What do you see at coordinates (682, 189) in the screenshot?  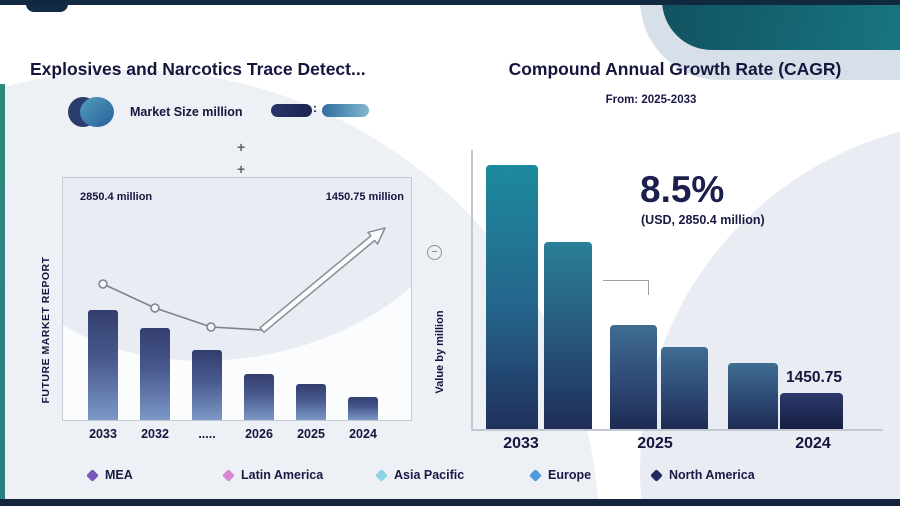 I see `cagr-value: 8.5%` at bounding box center [682, 189].